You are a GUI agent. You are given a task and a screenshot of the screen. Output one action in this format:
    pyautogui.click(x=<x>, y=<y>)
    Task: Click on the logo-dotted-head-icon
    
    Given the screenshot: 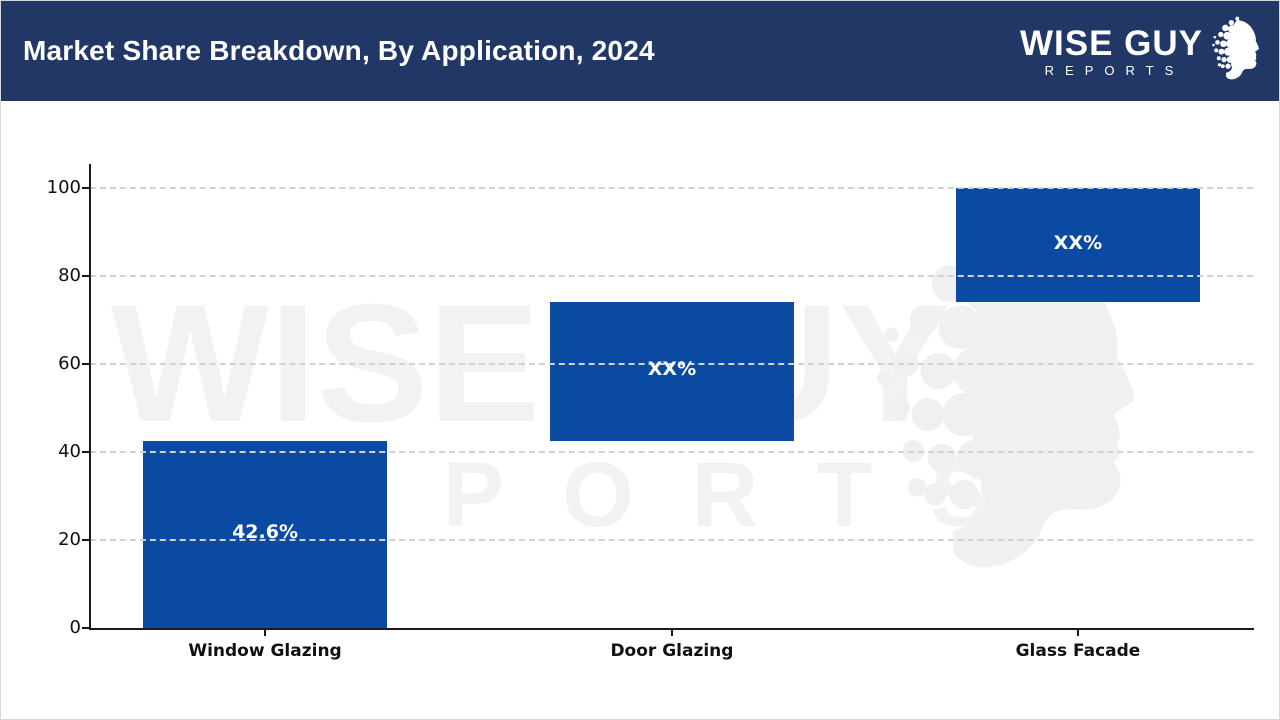 What is the action you would take?
    pyautogui.click(x=1236, y=48)
    